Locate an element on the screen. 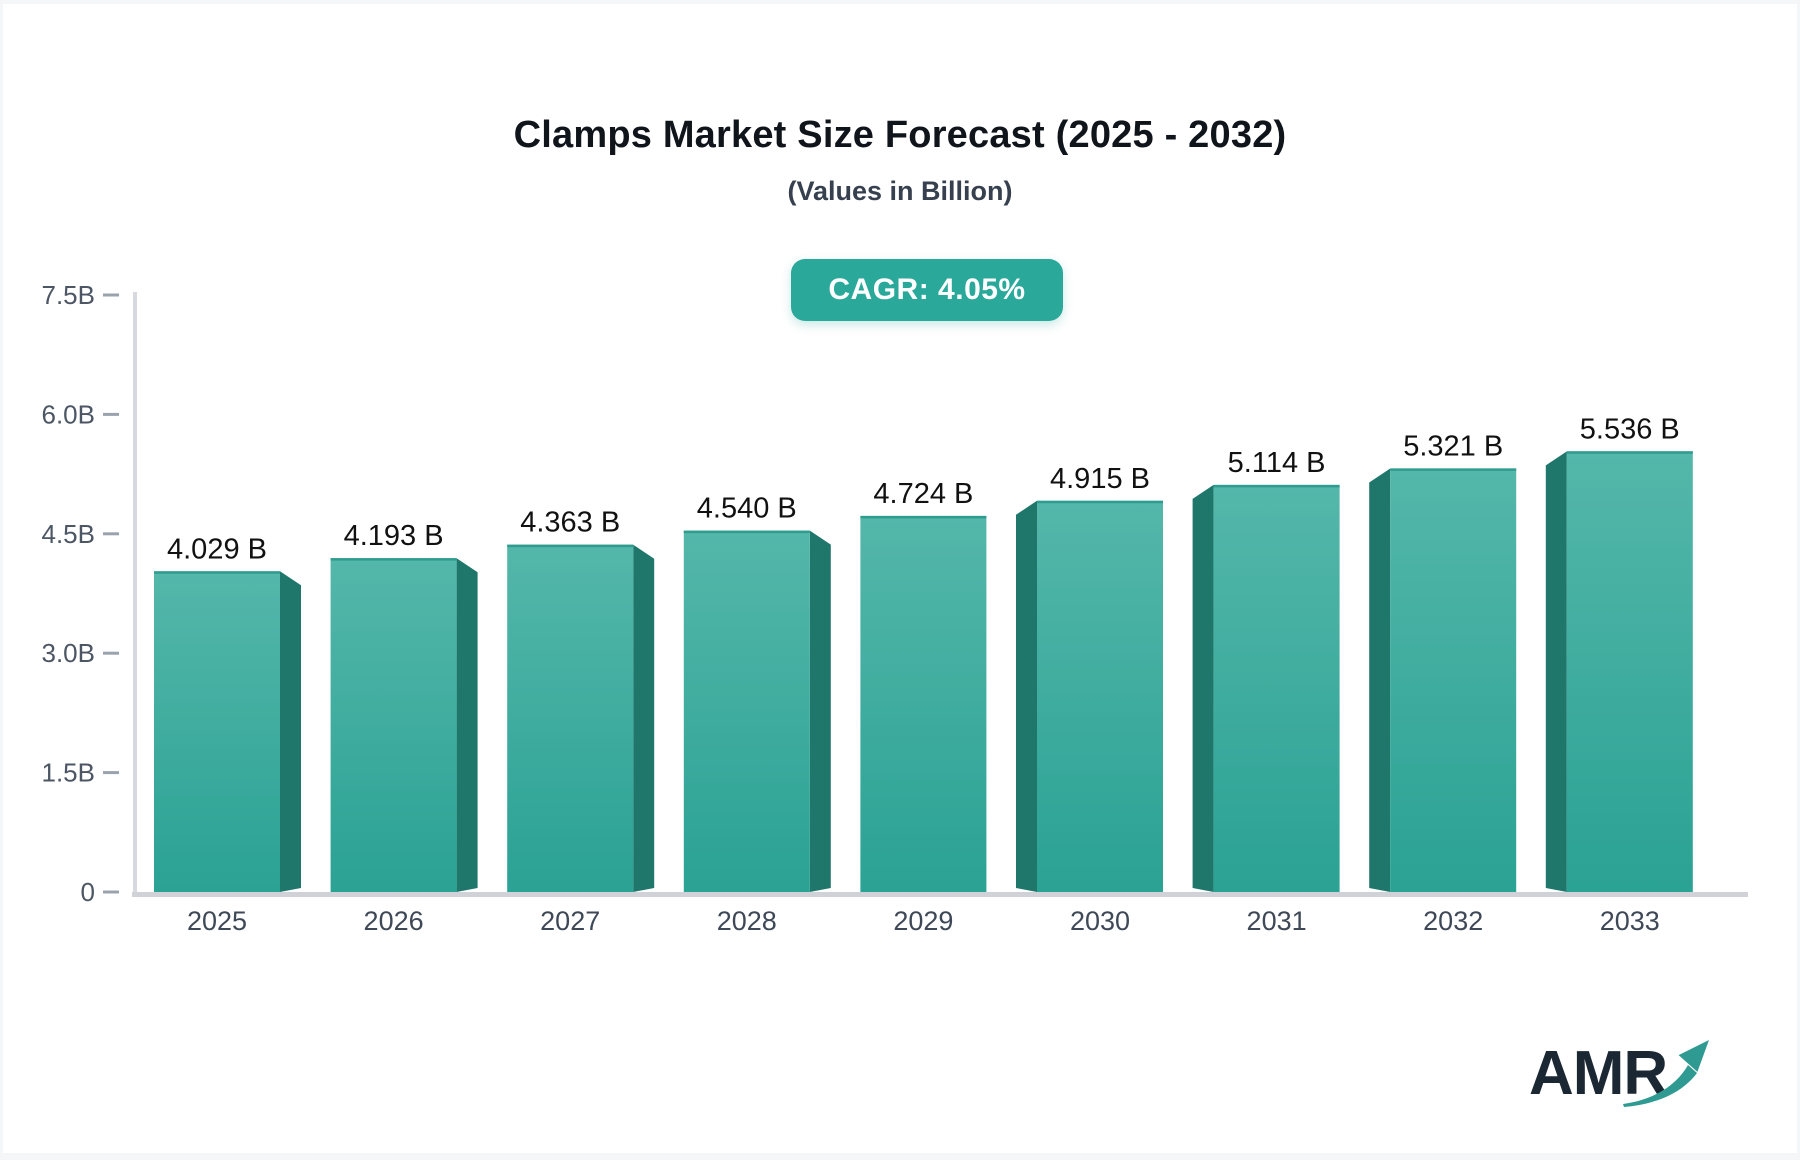  y-tick-label: 6.0B is located at coordinates (69, 414).